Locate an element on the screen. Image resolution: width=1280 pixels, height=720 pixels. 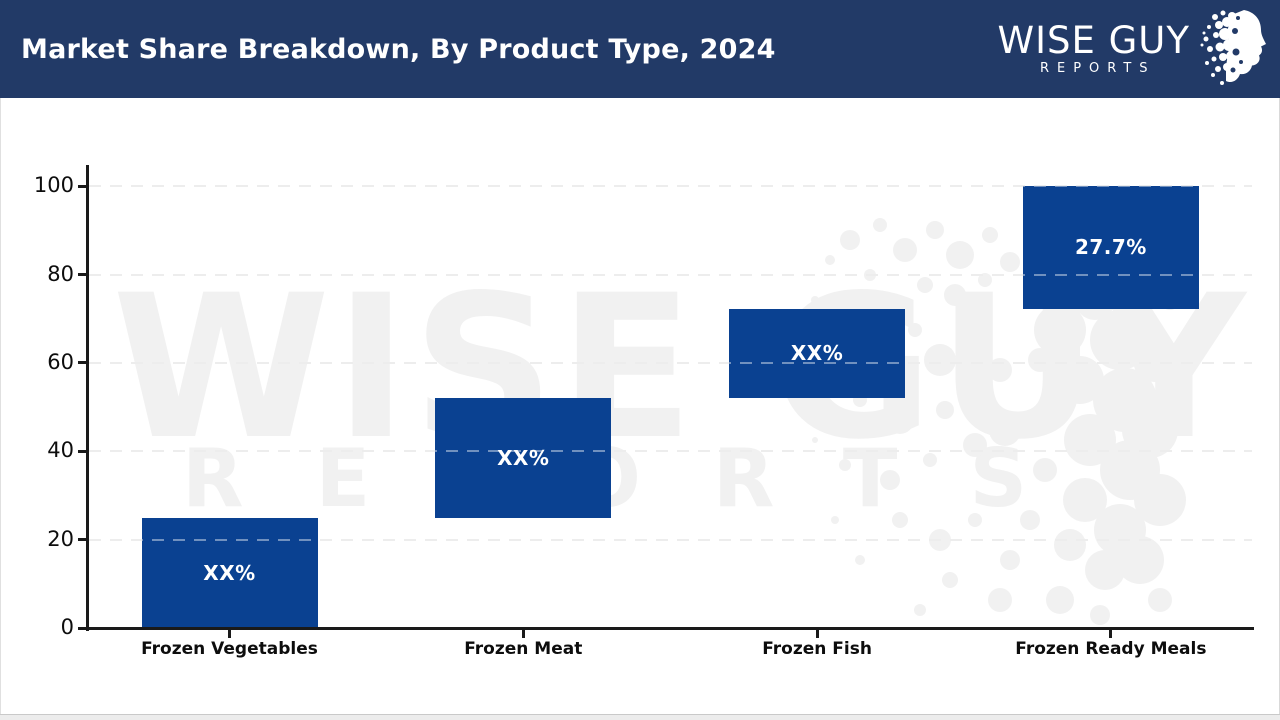
y-tick-label: 60 is located at coordinates (60, 361).